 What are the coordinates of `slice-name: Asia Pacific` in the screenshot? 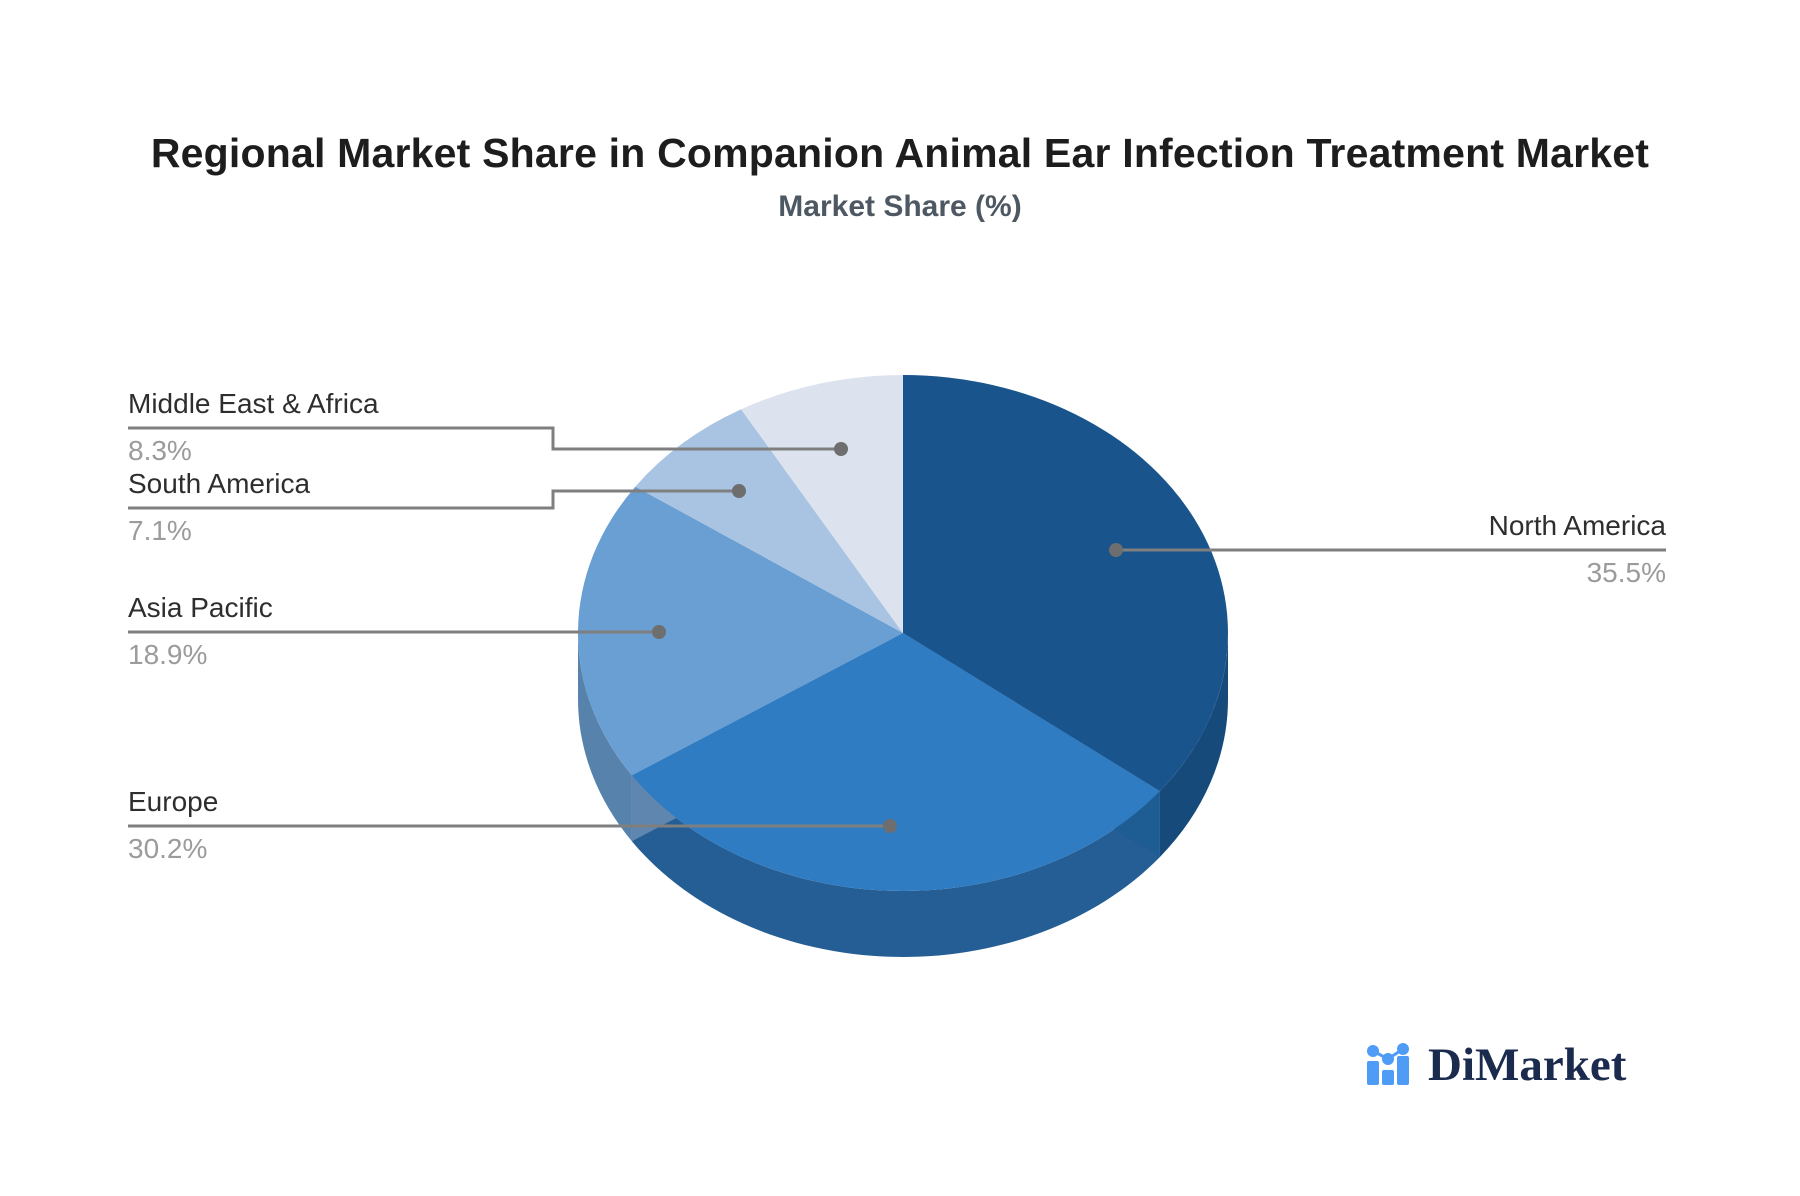 It's located at (200, 607).